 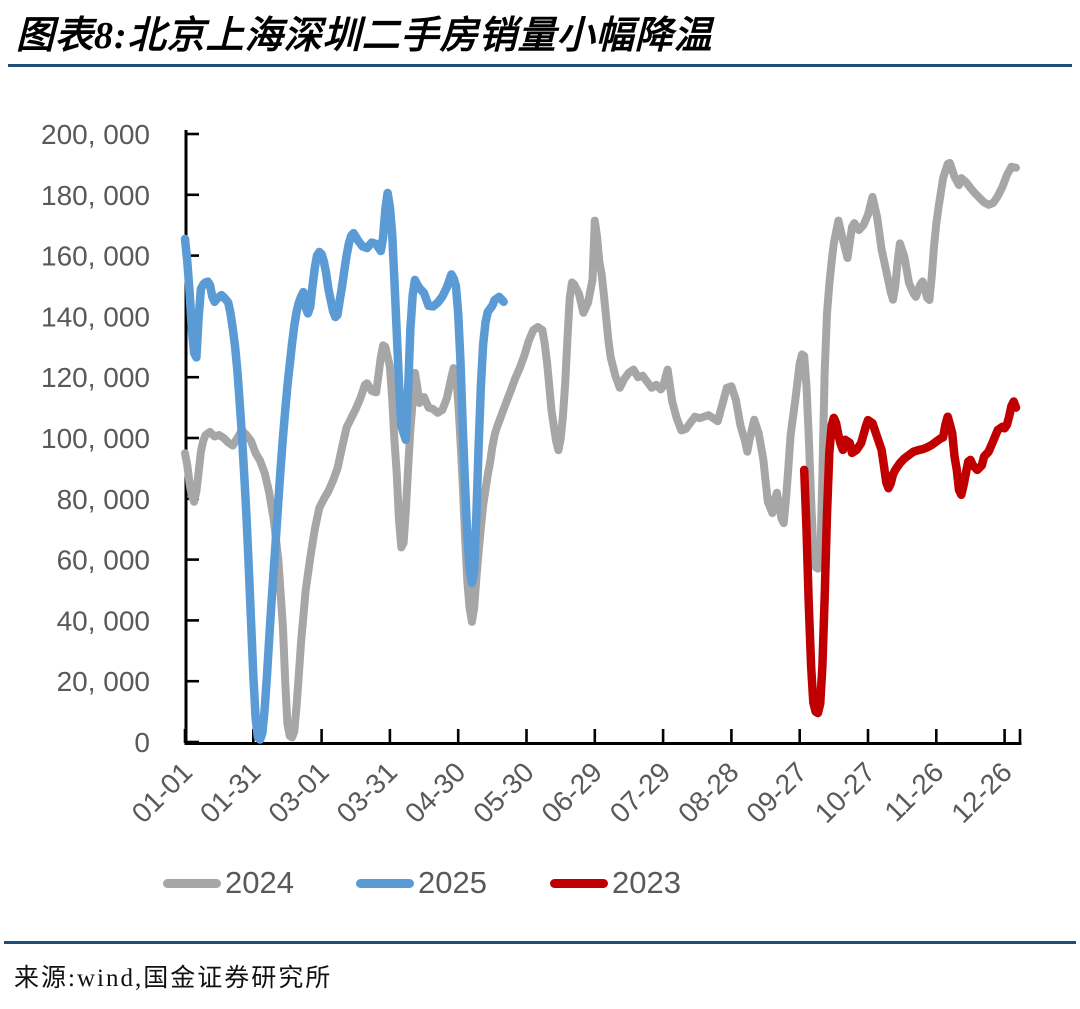 What do you see at coordinates (259, 882) in the screenshot?
I see `legend-label-2024: 2024` at bounding box center [259, 882].